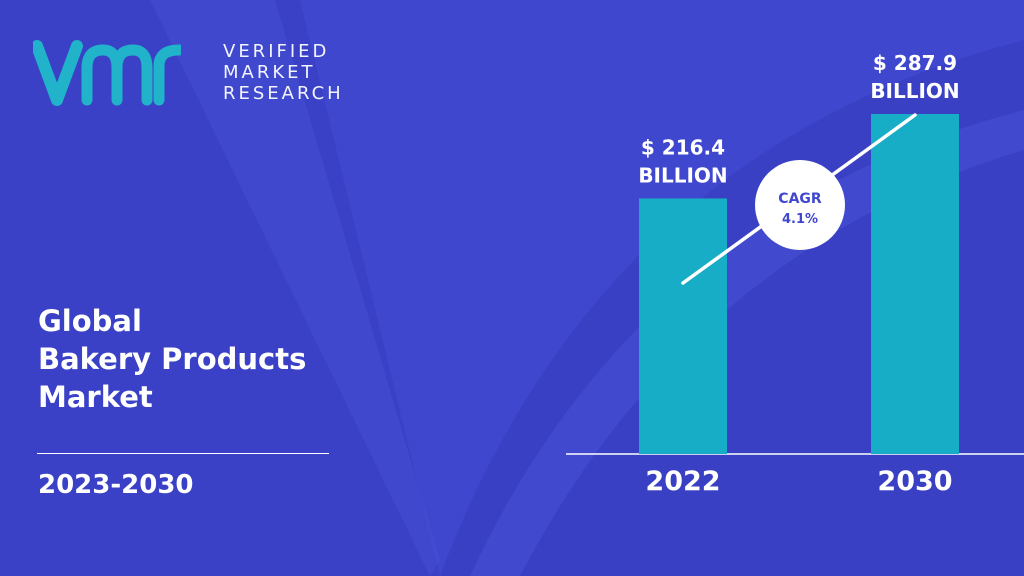  Describe the element at coordinates (800, 199) in the screenshot. I see `cagr-label: CAGR` at that location.